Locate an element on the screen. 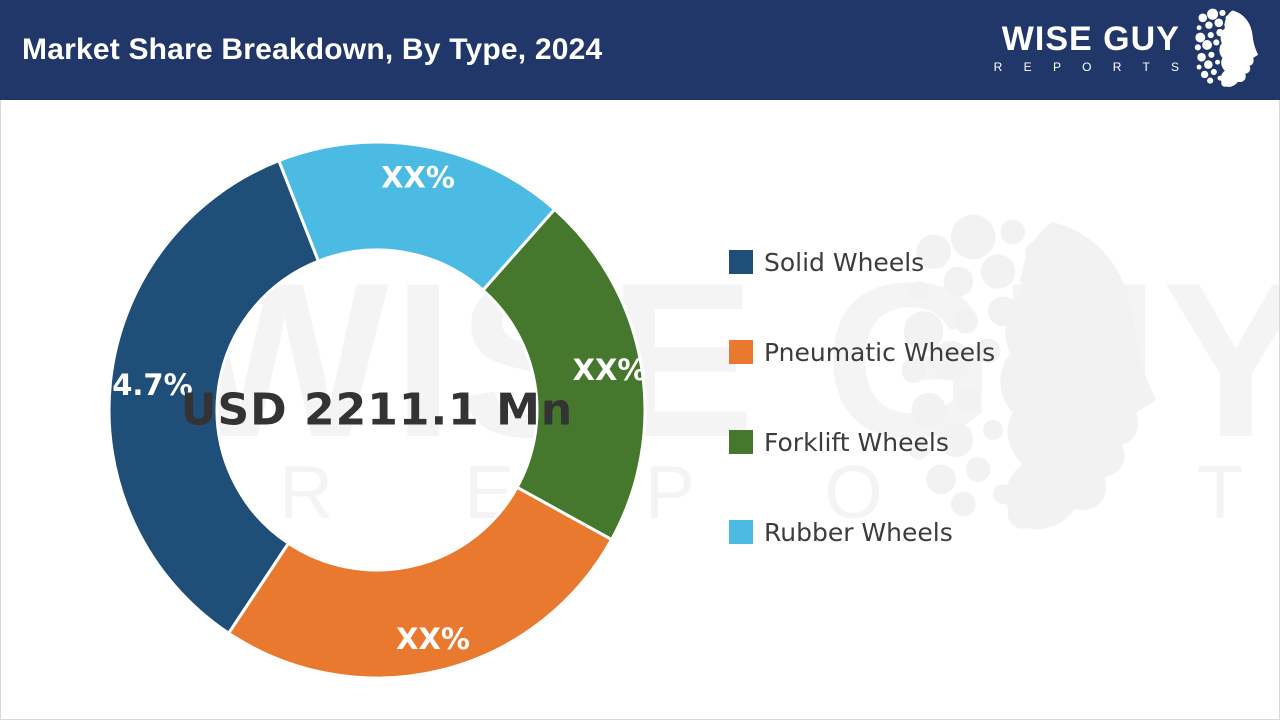  donut-center-value: USD 2211.1 Mn is located at coordinates (377, 410).